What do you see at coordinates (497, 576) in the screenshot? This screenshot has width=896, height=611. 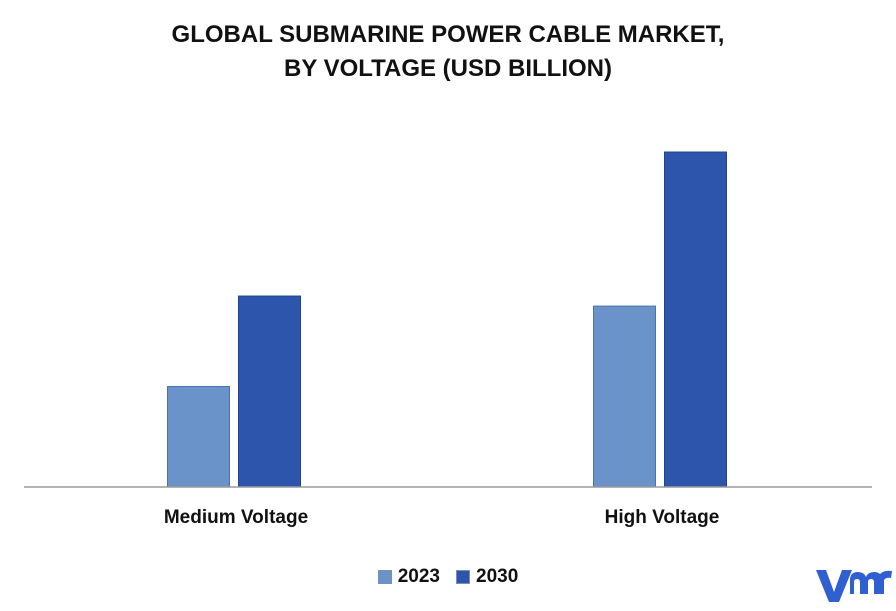 I see `legend-label-2030: 2030` at bounding box center [497, 576].